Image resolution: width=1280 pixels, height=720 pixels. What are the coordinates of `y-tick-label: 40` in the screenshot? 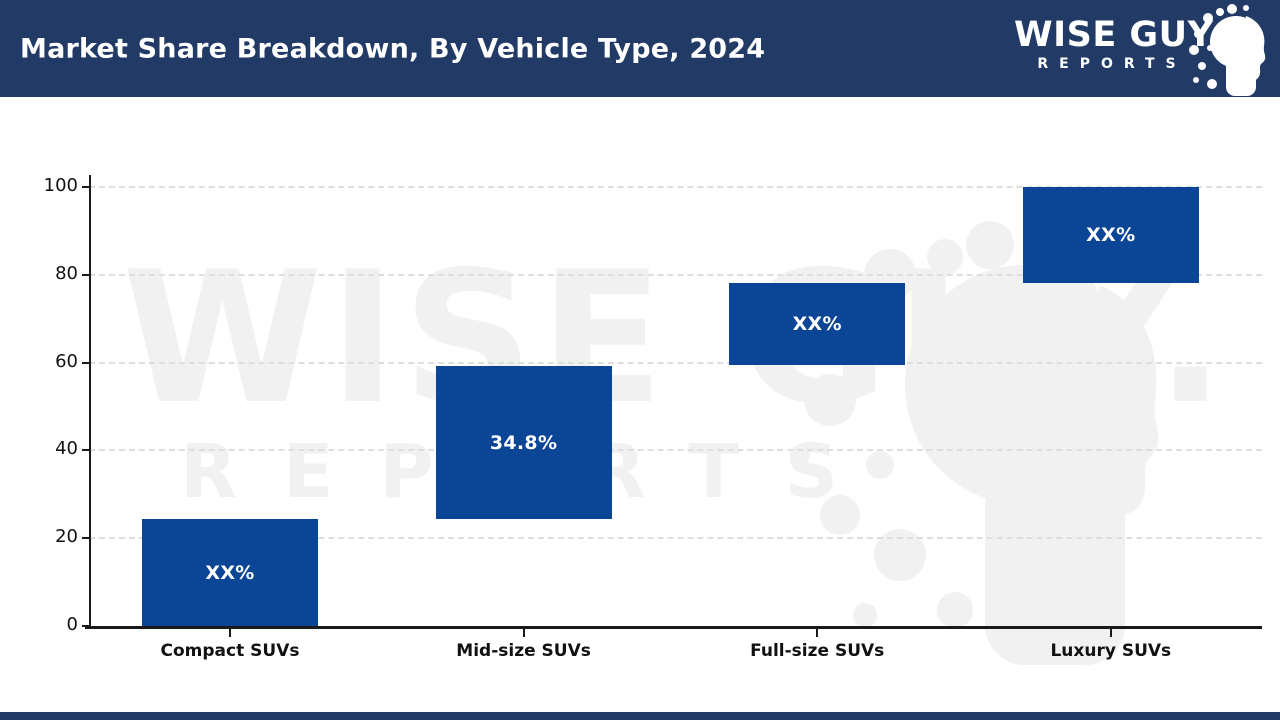 It's located at (66, 449).